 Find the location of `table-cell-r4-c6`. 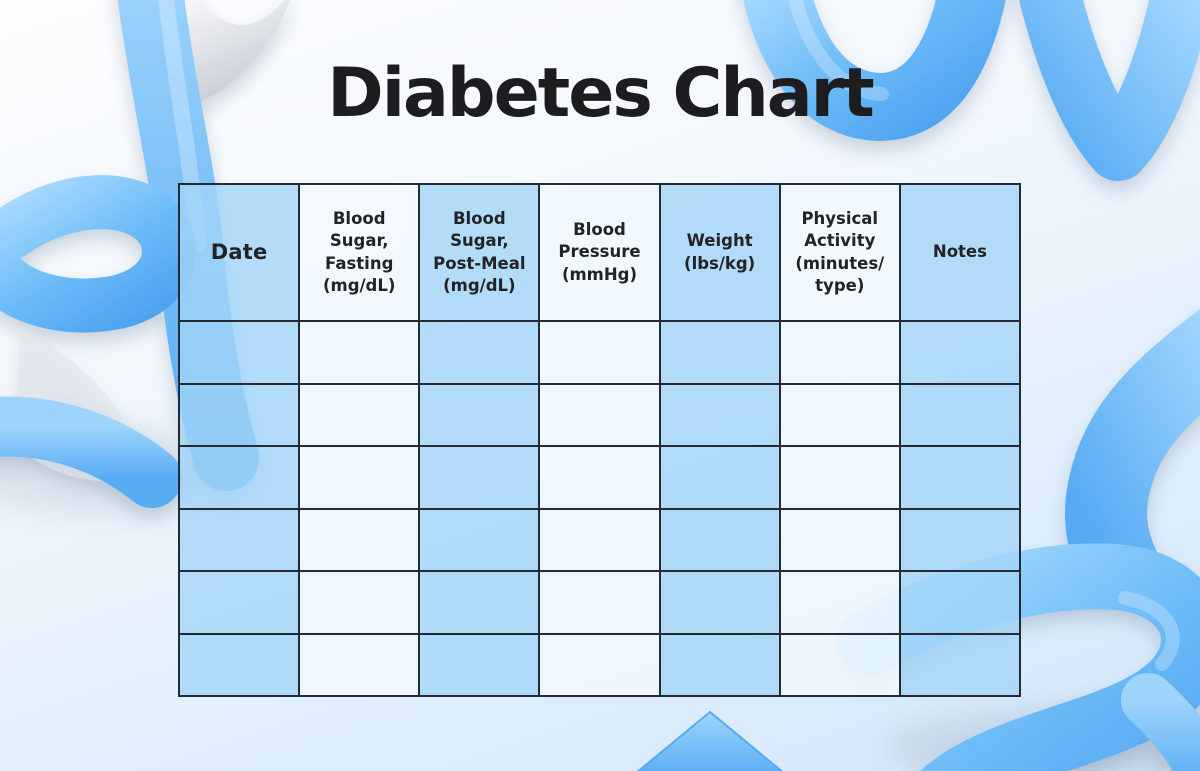

table-cell-r4-c6 is located at coordinates (839, 539).